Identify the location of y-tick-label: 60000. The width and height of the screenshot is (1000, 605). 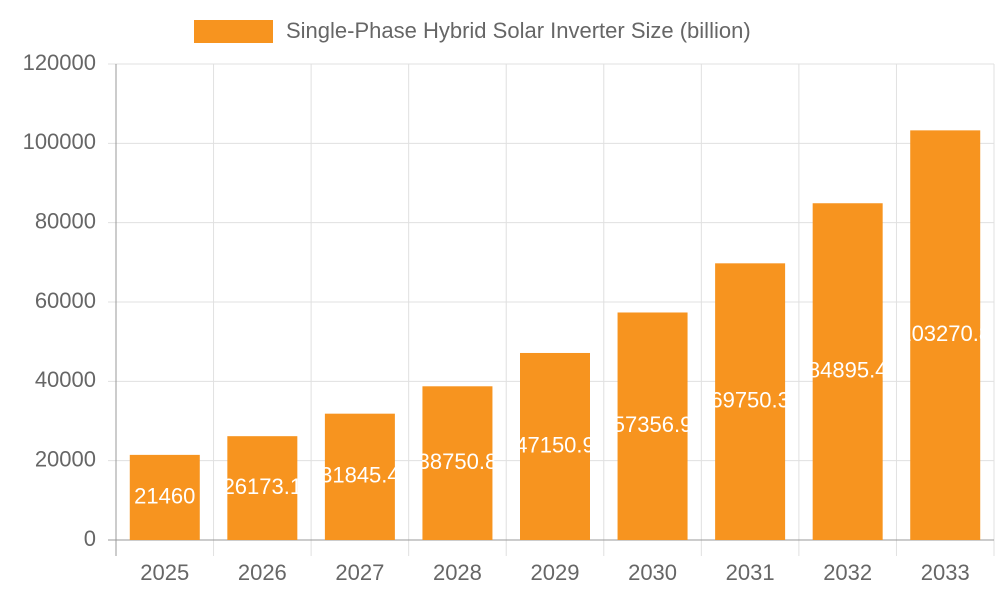
(65, 300).